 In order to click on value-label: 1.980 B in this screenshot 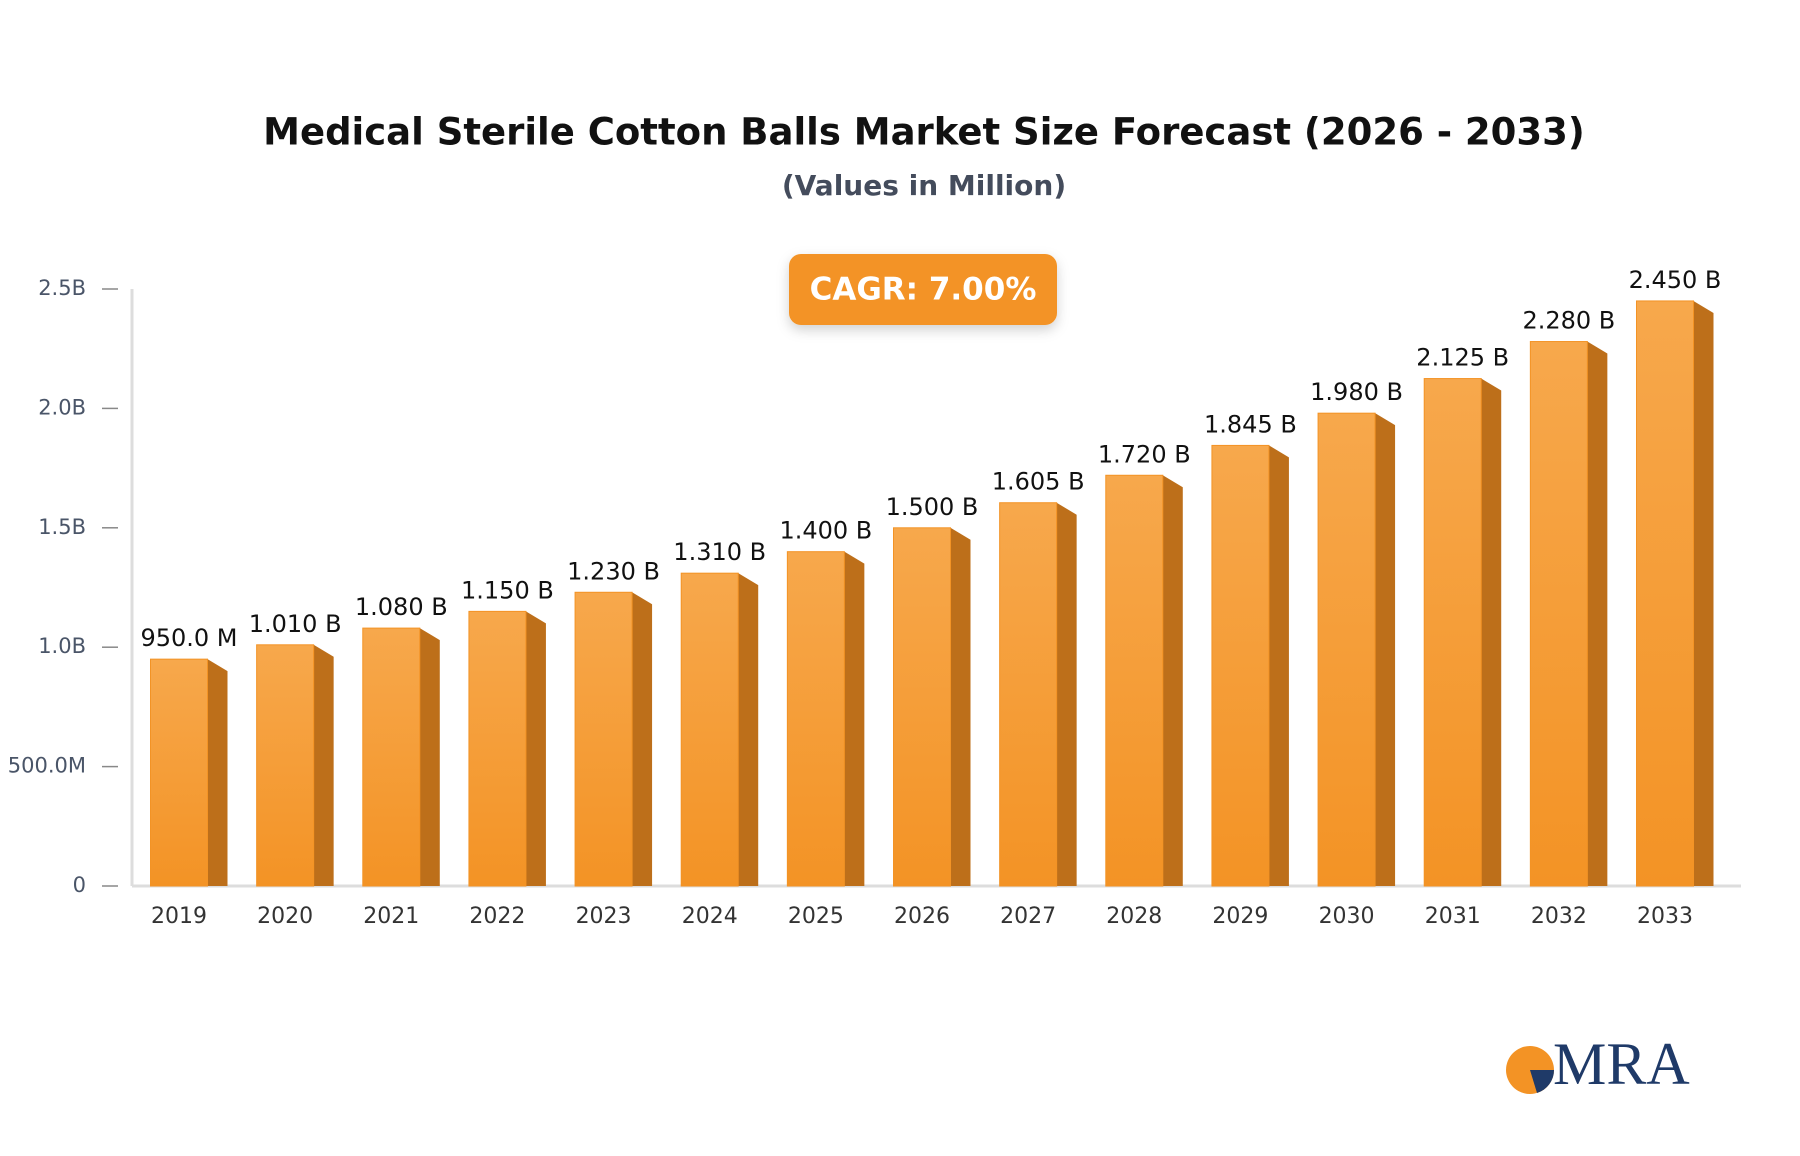, I will do `click(1356, 392)`.